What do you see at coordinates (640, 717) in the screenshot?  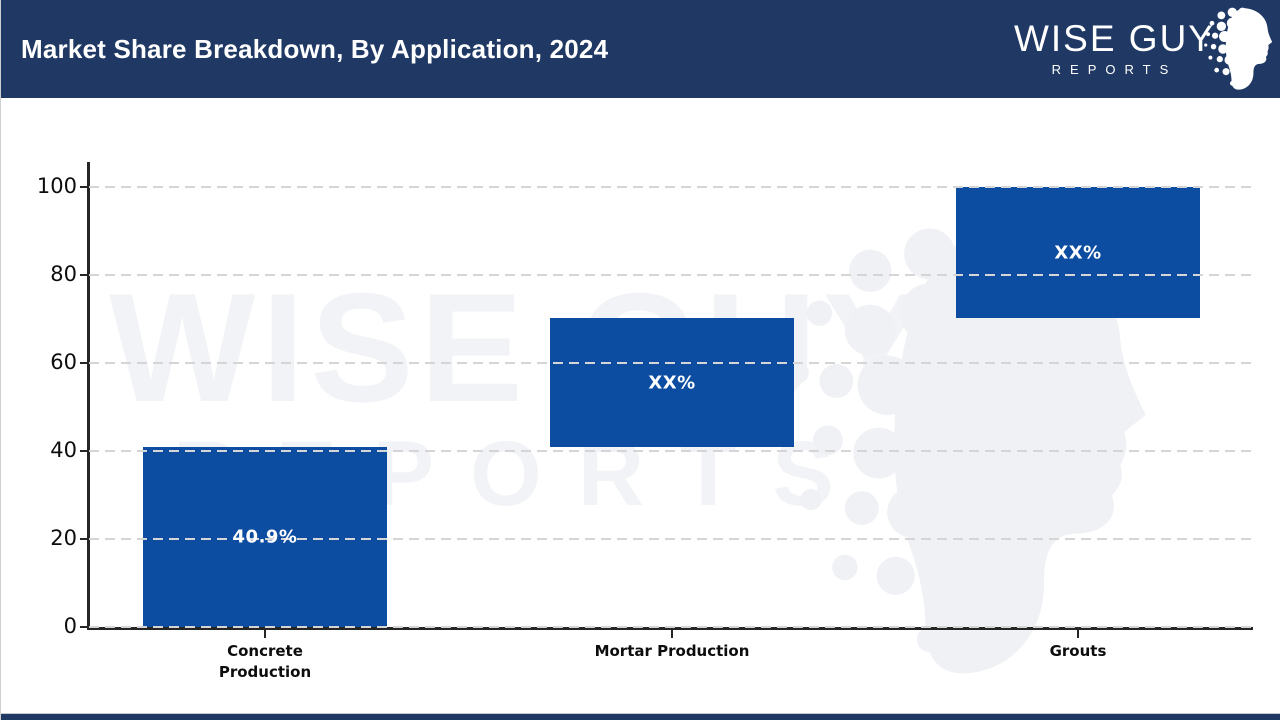 I see `footer-bar` at bounding box center [640, 717].